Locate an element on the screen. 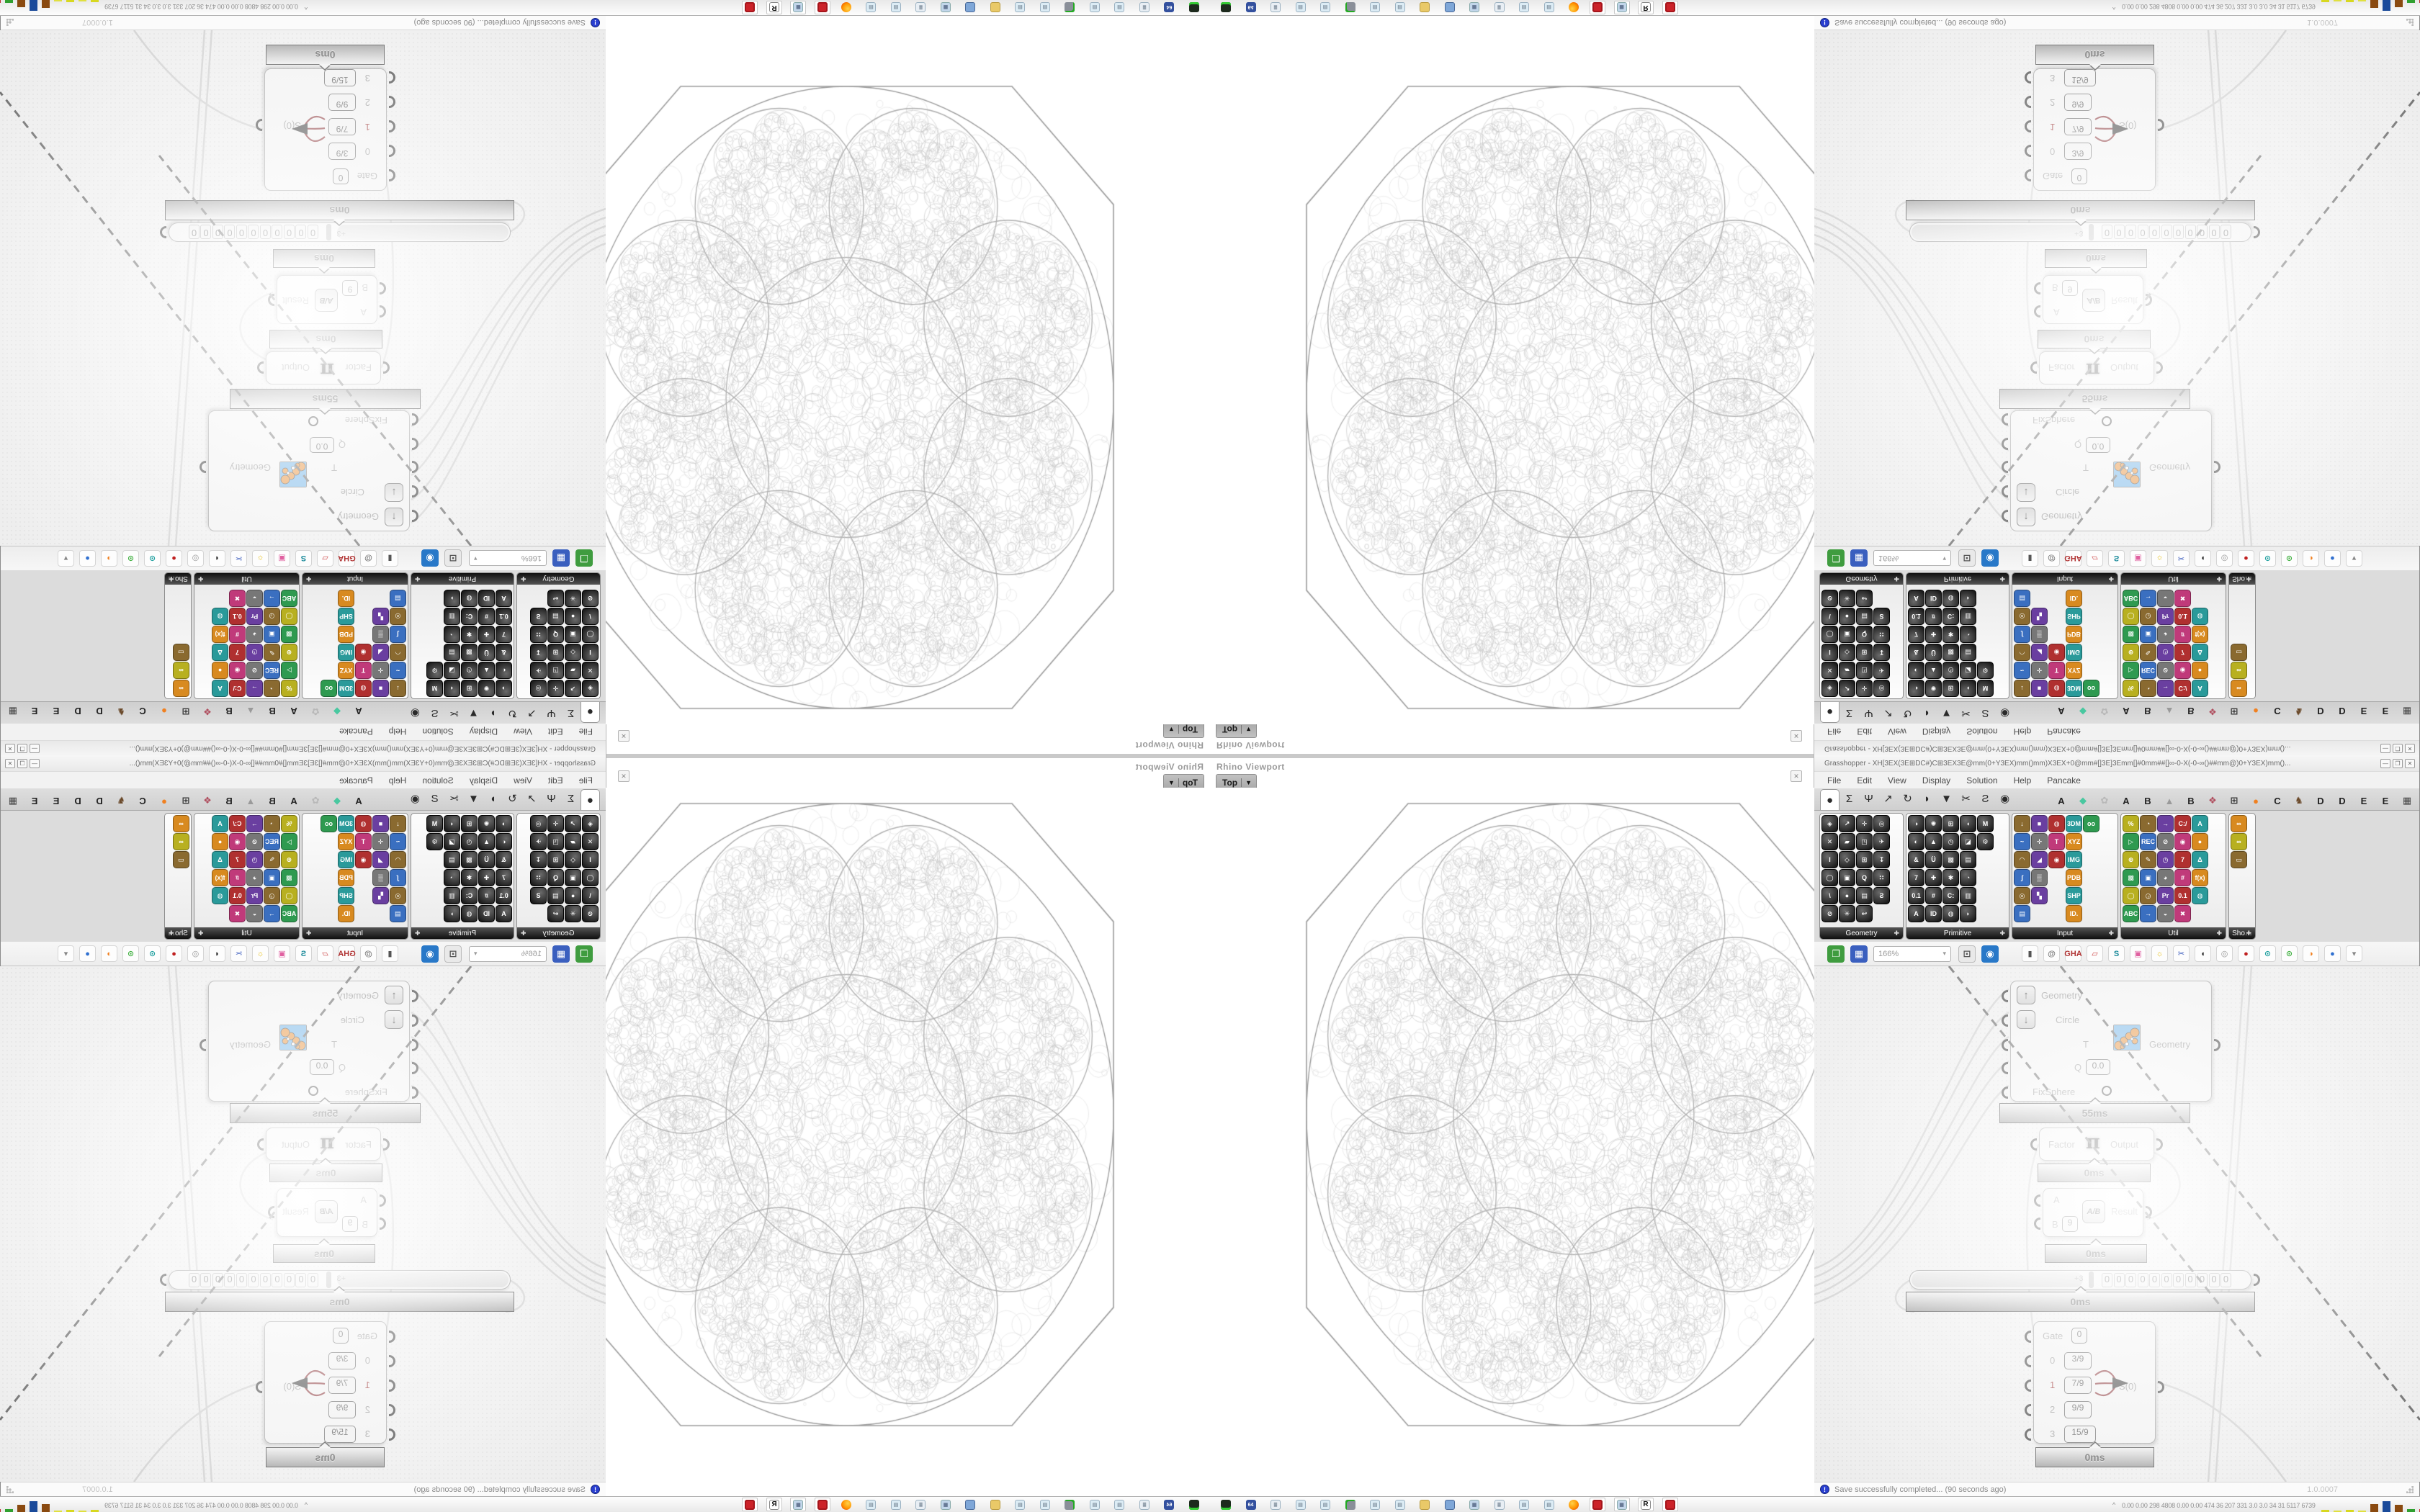 This screenshot has height=1512, width=2420. category-tab-0: ● is located at coordinates (1830, 799).